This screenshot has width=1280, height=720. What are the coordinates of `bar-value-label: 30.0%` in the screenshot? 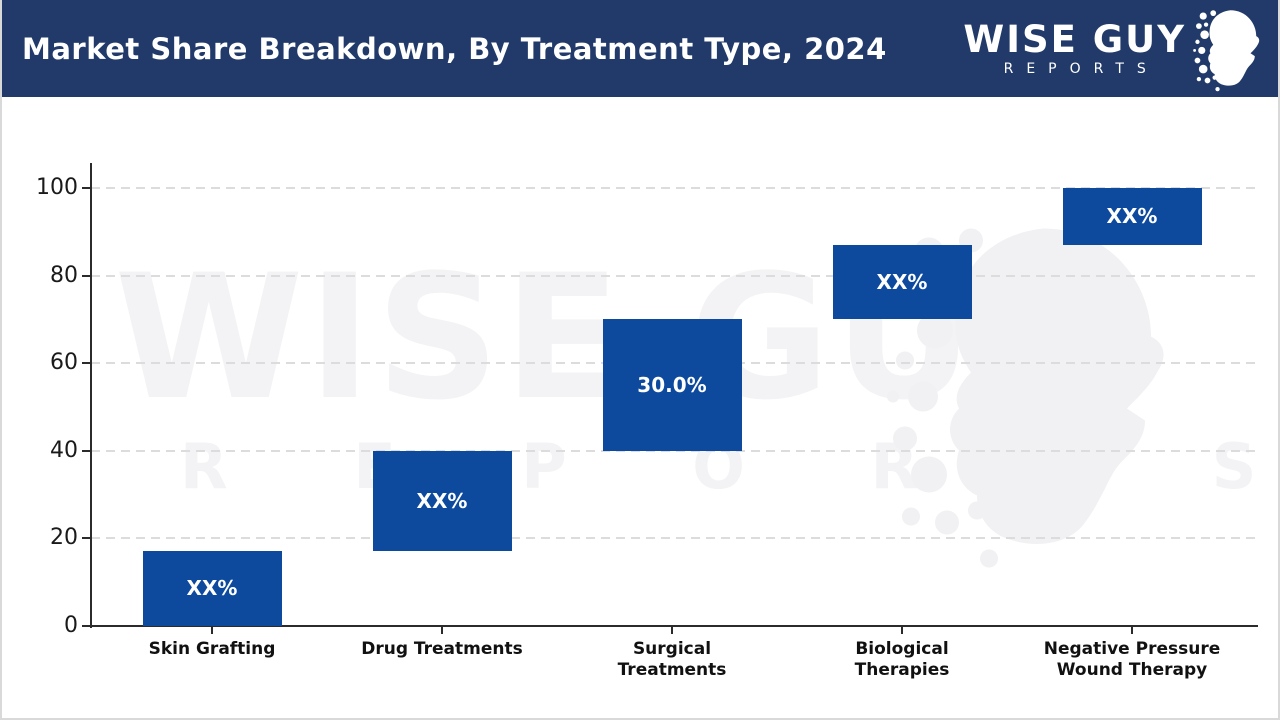 It's located at (672, 384).